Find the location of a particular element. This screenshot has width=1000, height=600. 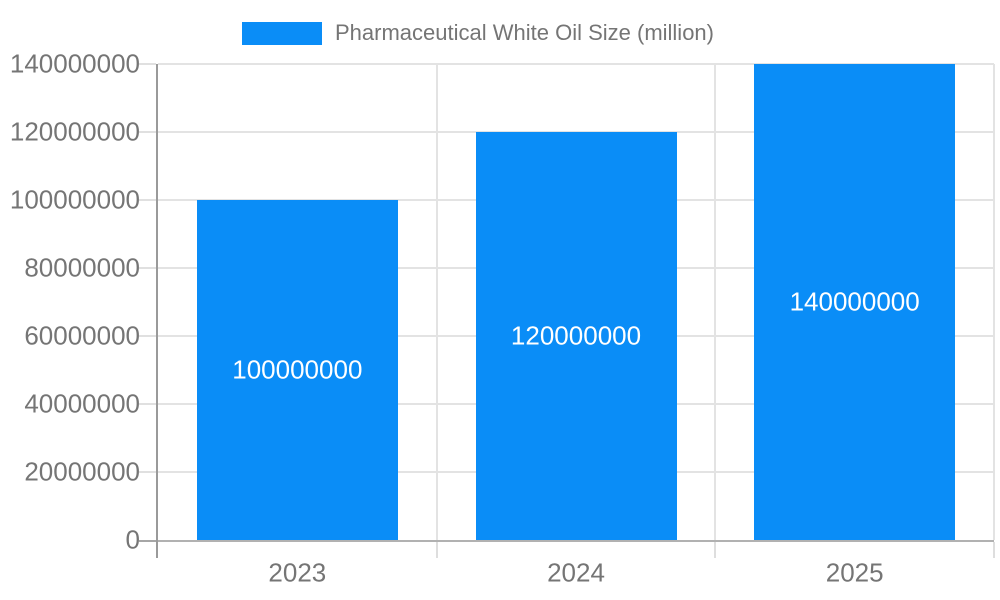

y-axis-tick-label: 80000000 is located at coordinates (82, 267).